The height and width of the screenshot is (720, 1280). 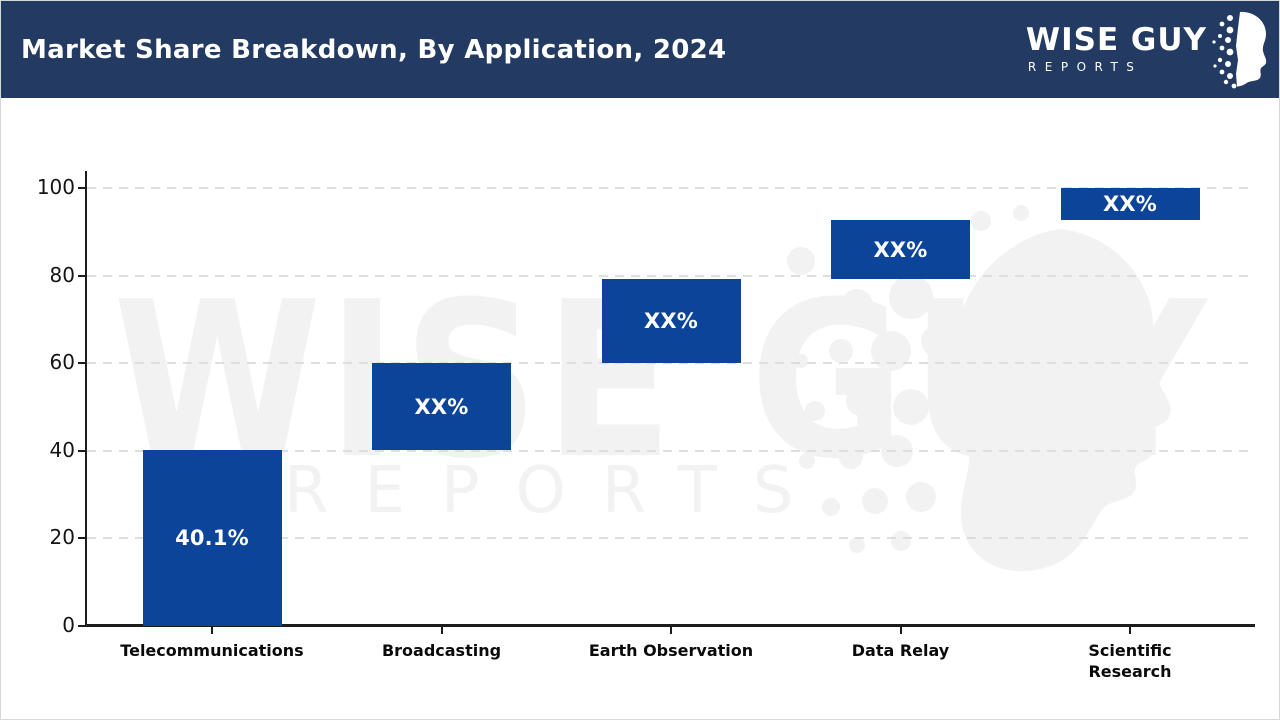 What do you see at coordinates (62, 274) in the screenshot?
I see `y-tick-label: 80` at bounding box center [62, 274].